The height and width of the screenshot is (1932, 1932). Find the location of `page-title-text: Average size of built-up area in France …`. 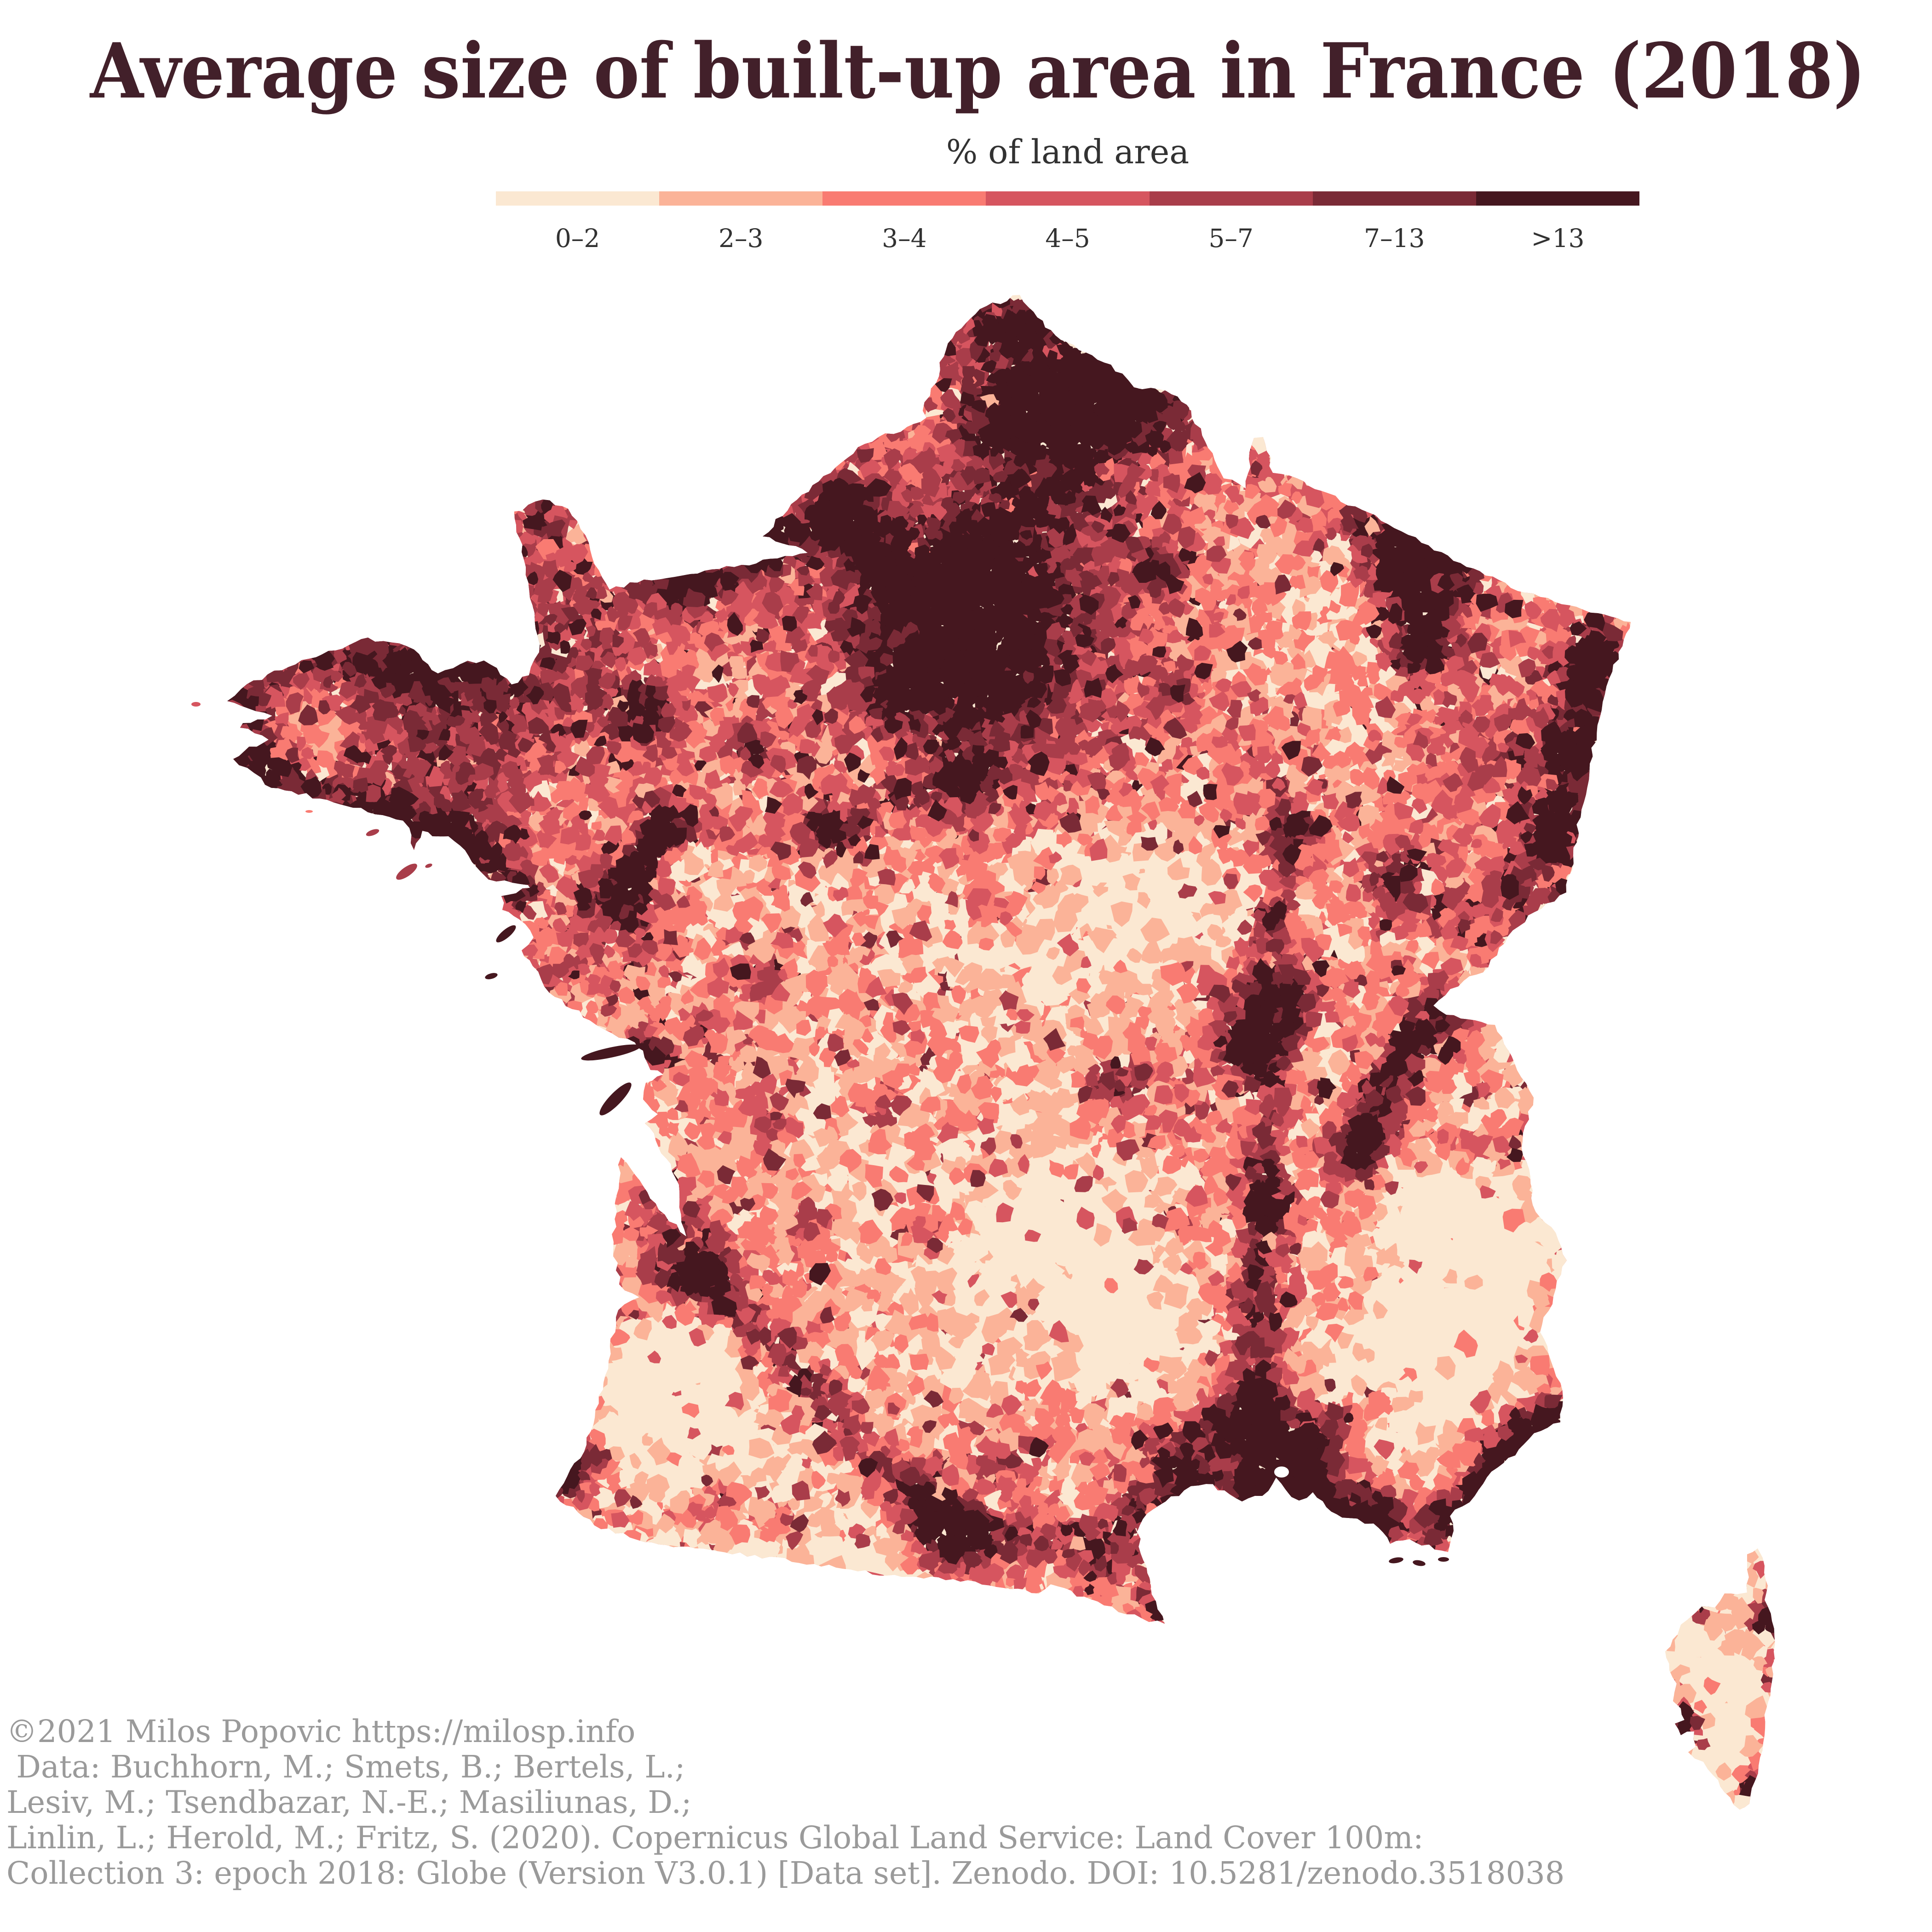

page-title-text: Average size of built-up area in France … is located at coordinates (978, 70).